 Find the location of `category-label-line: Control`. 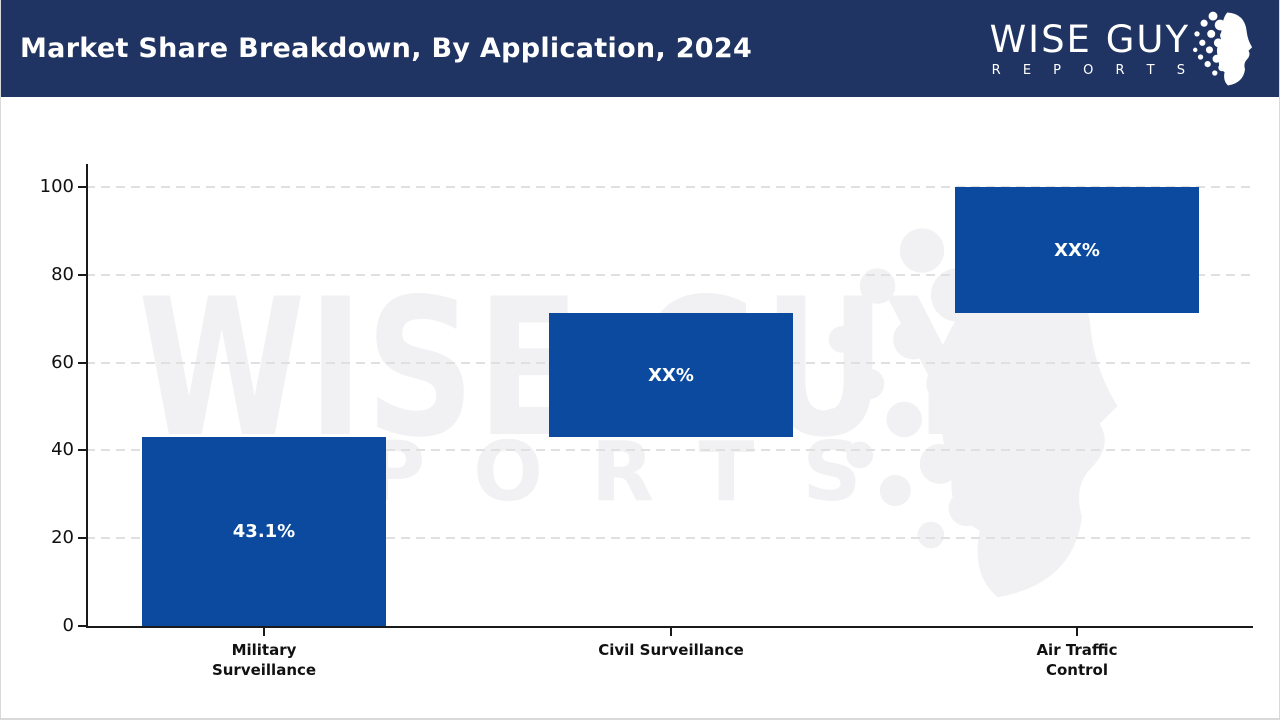

category-label-line: Control is located at coordinates (1076, 670).